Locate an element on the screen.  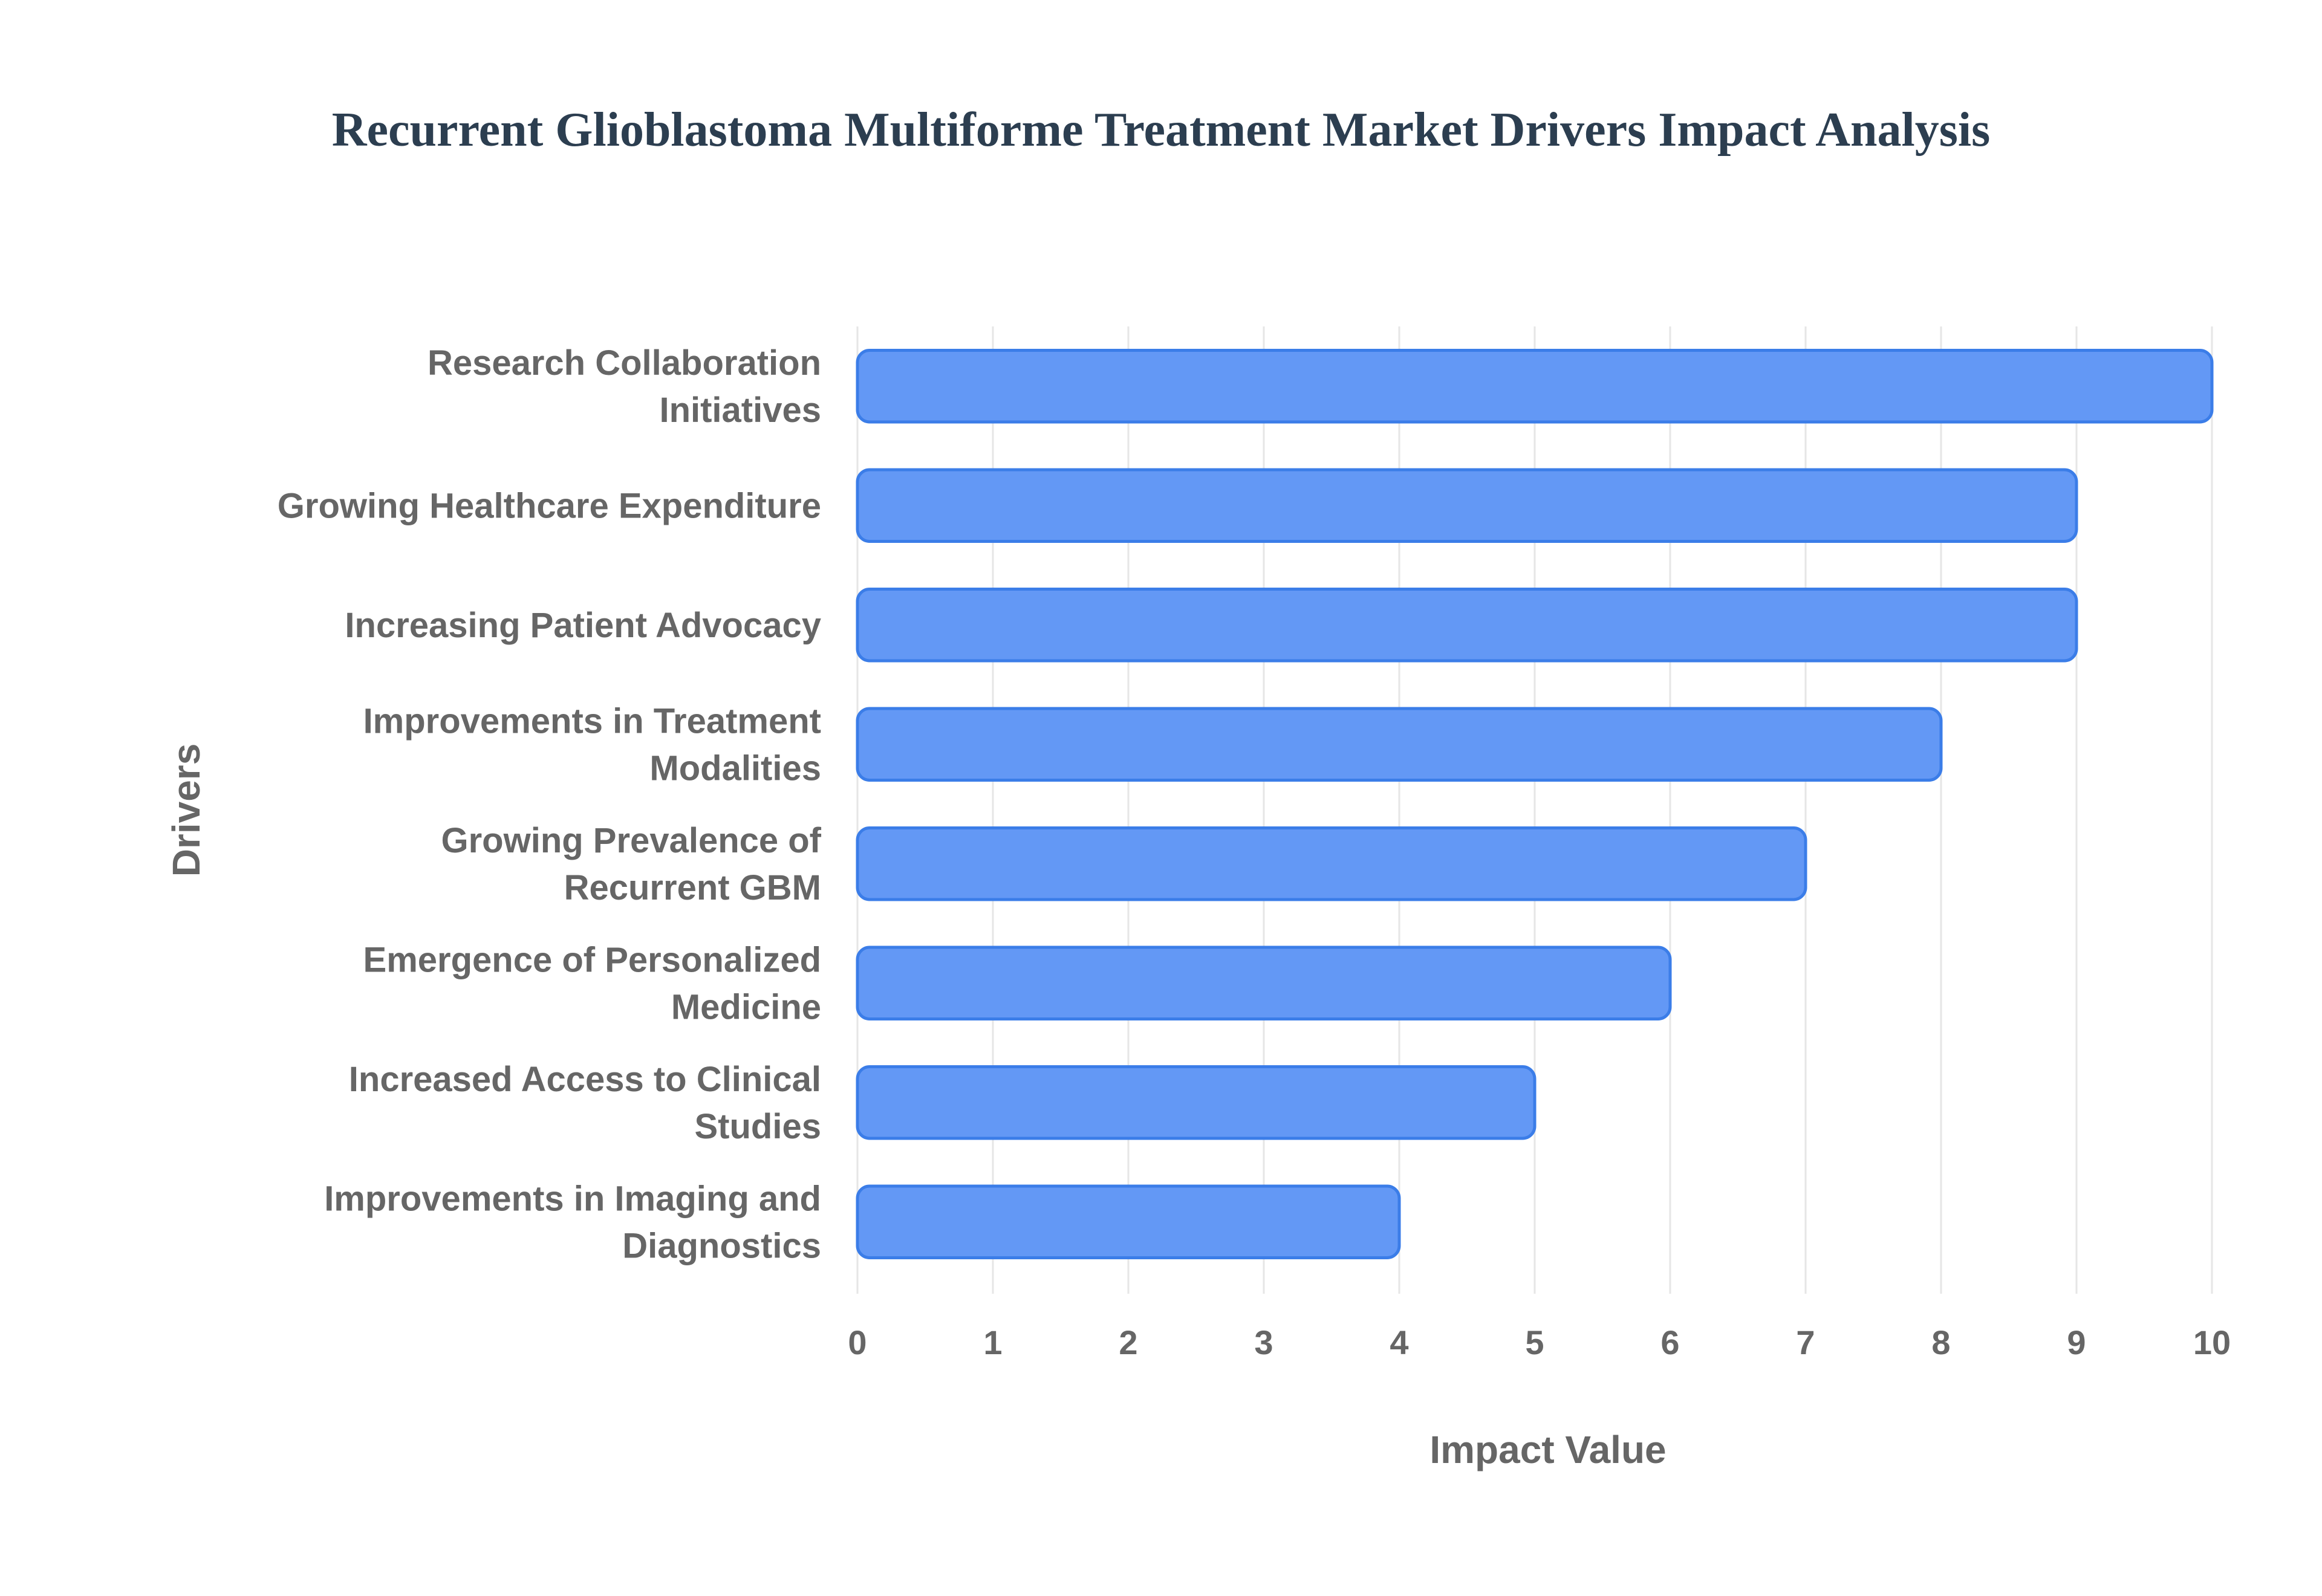
y-category-label: Recurrent GBM is located at coordinates (692, 887).